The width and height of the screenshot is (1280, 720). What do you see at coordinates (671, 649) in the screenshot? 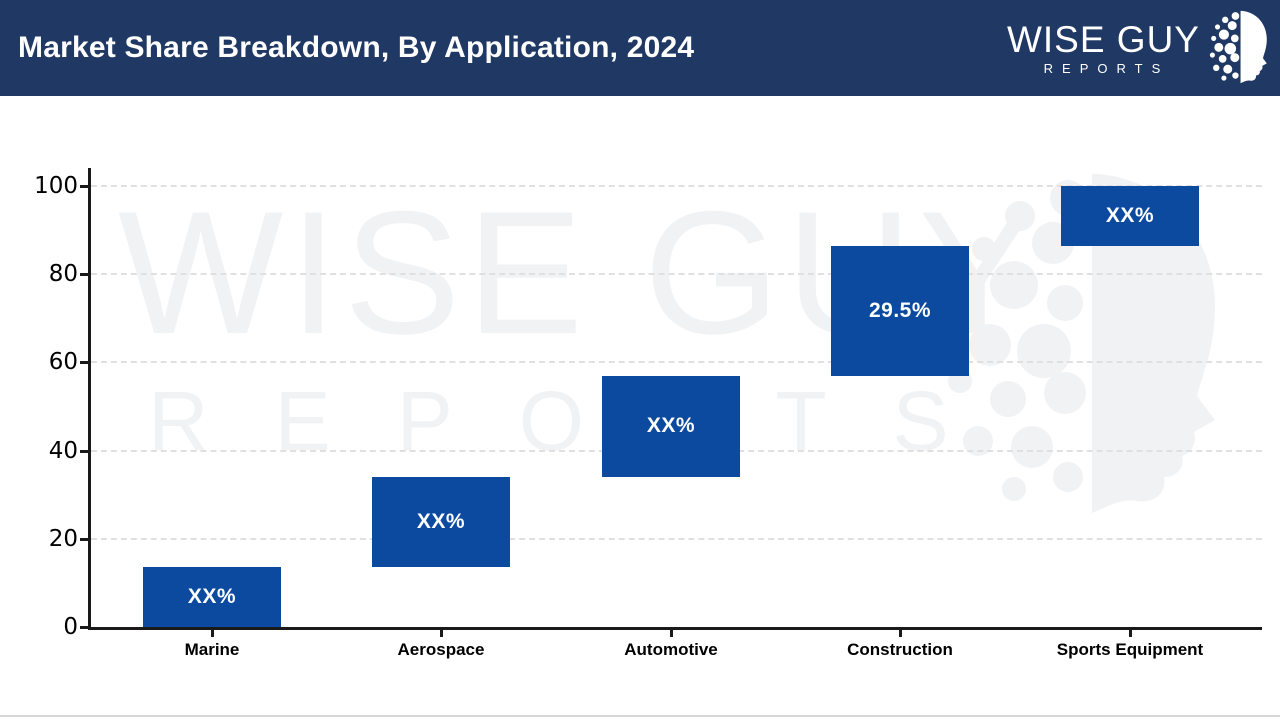
I see `x-category-label: Automotive` at bounding box center [671, 649].